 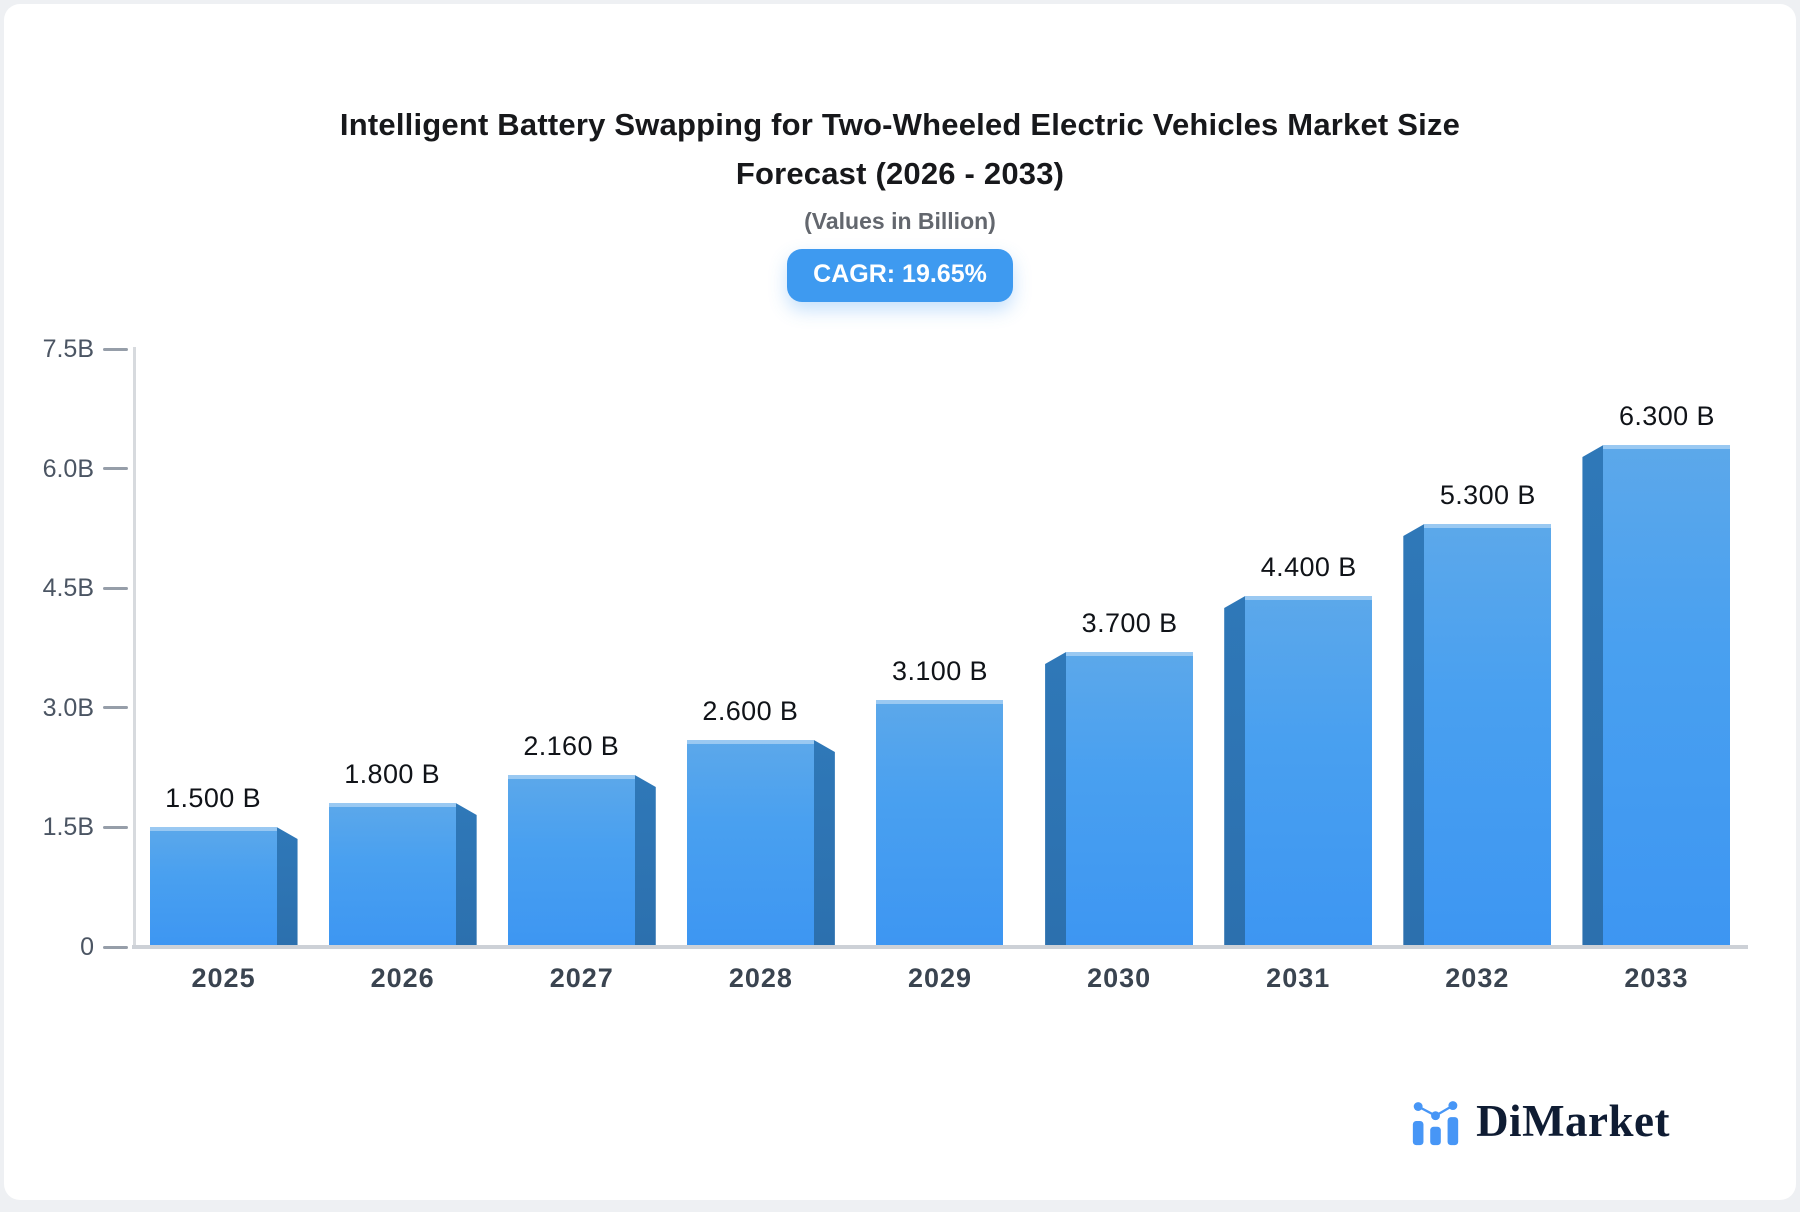 I want to click on x-tick-label: 2028, so click(x=760, y=978).